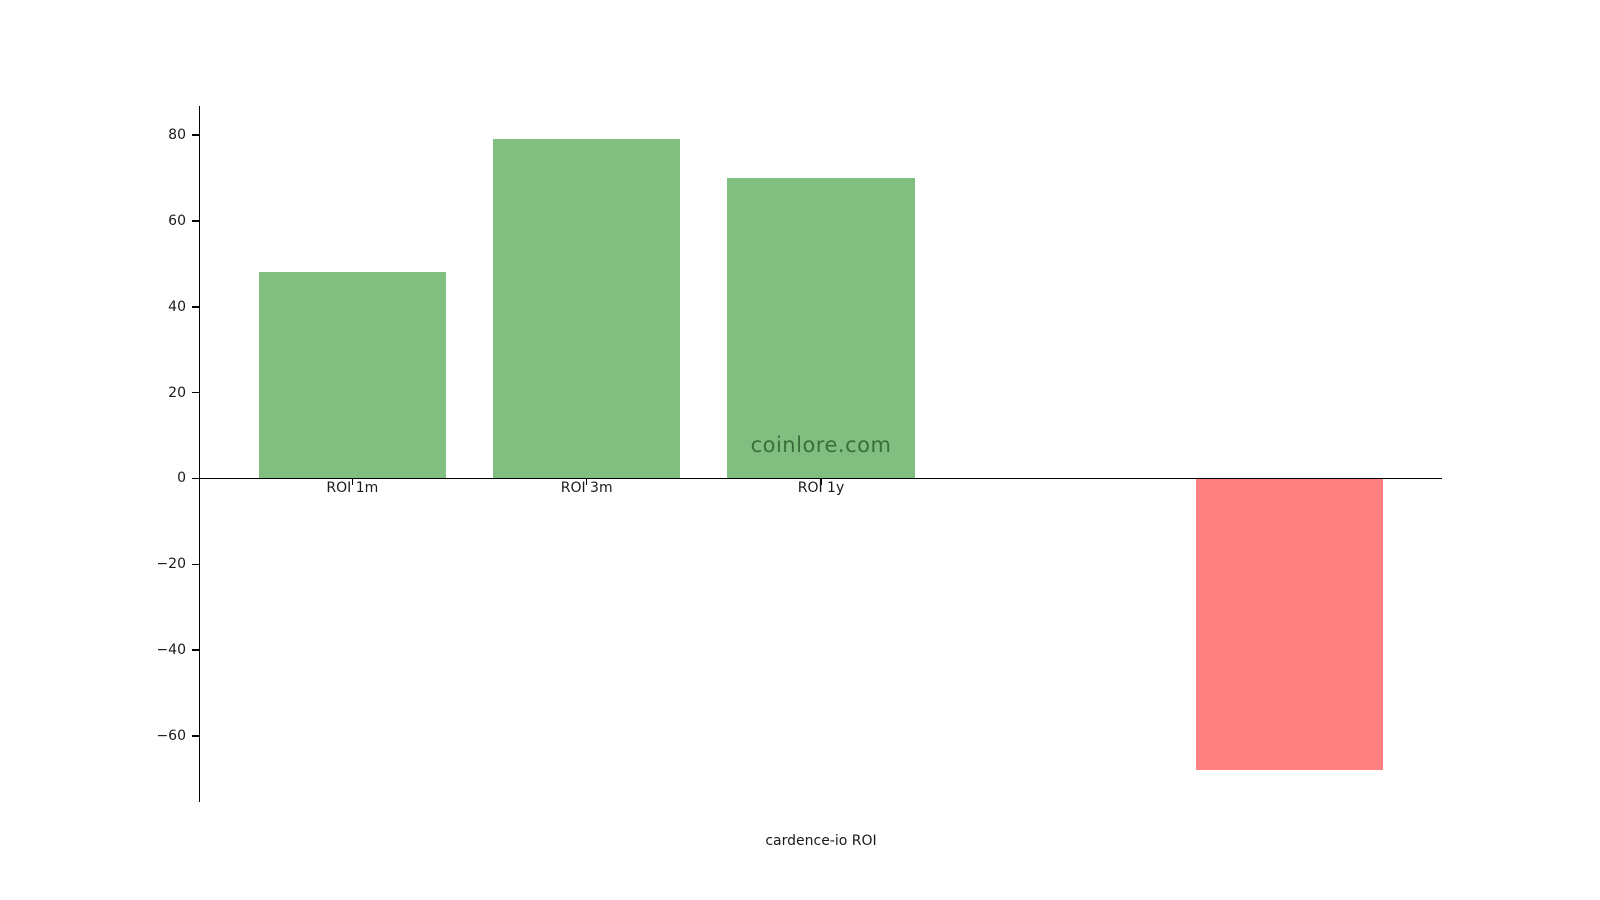  Describe the element at coordinates (586, 488) in the screenshot. I see `x-tick-label-roi-3m: ROI 3m` at that location.